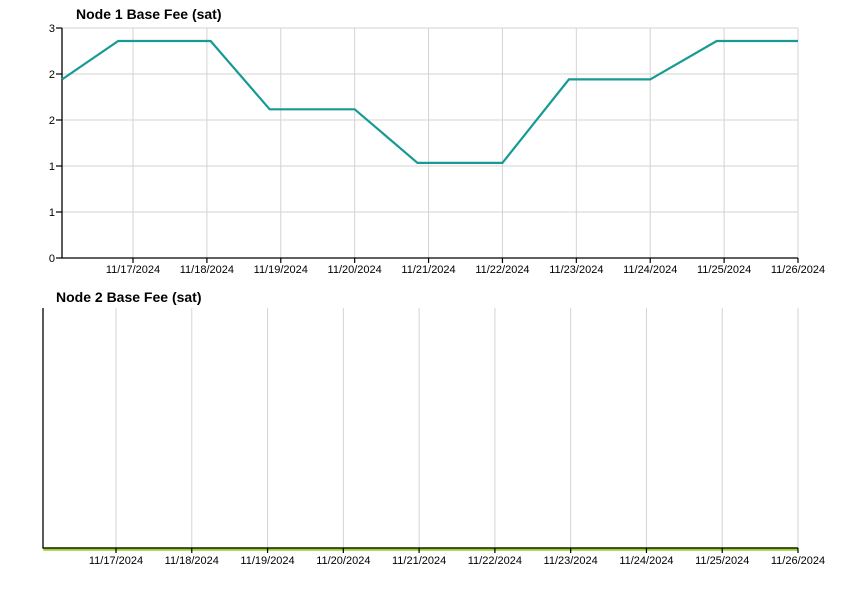  What do you see at coordinates (129, 297) in the screenshot?
I see `chart-2-title: Node 2 Base Fee (sat)` at bounding box center [129, 297].